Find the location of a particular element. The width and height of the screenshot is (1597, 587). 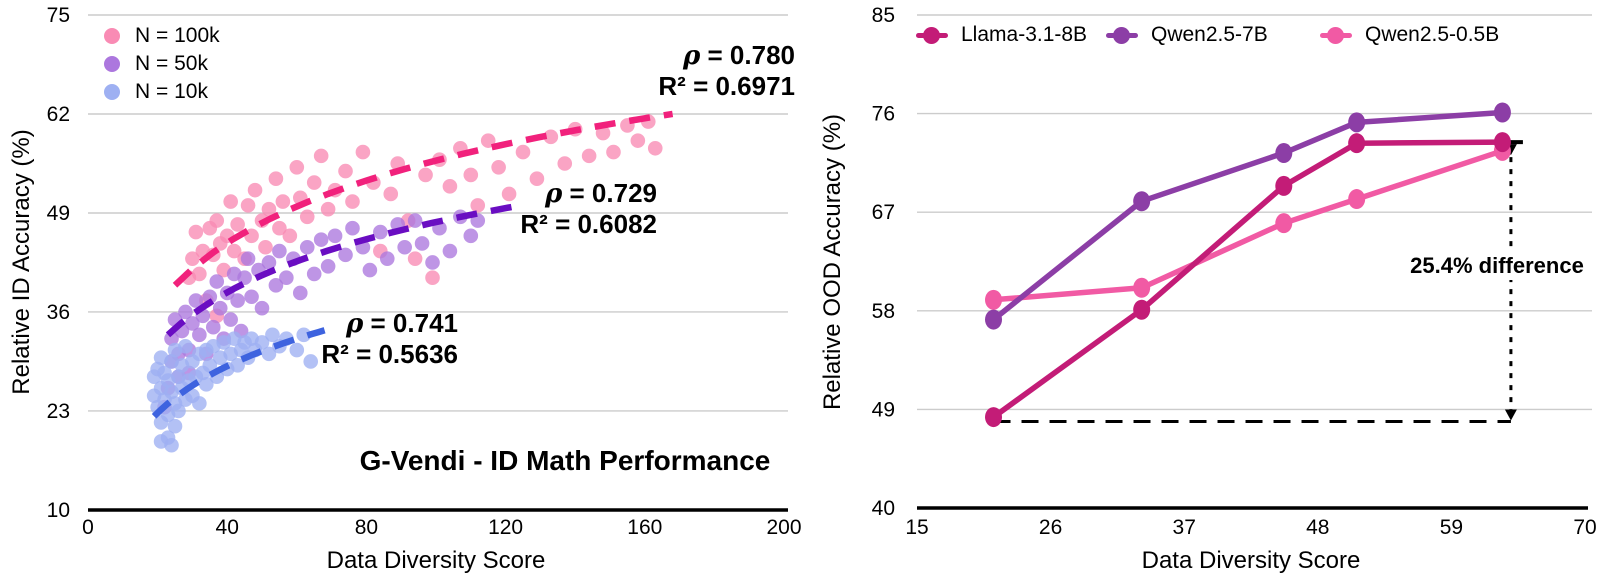

x-tick-label: 80 is located at coordinates (366, 527).